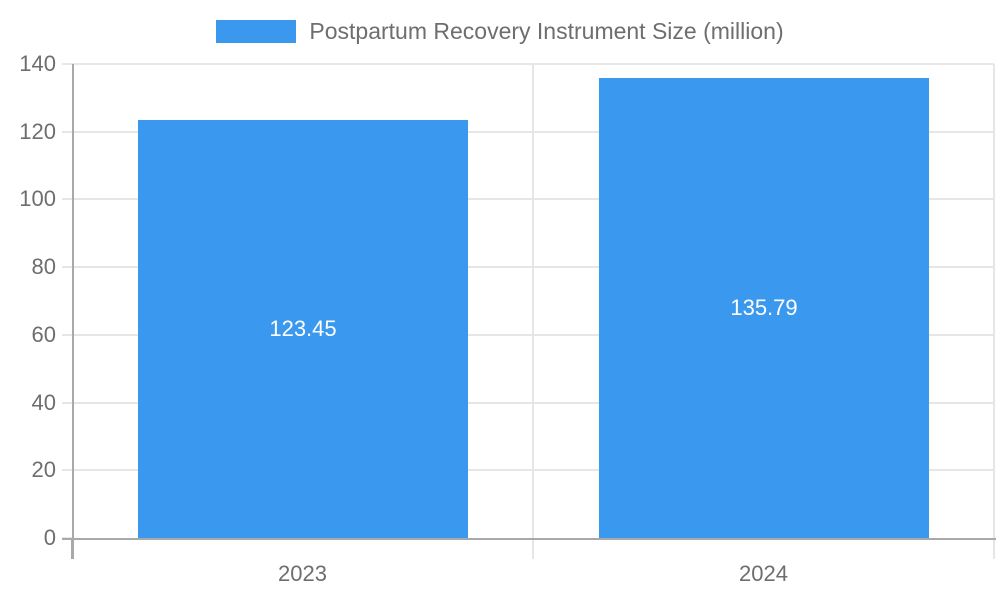  What do you see at coordinates (43, 469) in the screenshot?
I see `y-axis-tick-label: 20` at bounding box center [43, 469].